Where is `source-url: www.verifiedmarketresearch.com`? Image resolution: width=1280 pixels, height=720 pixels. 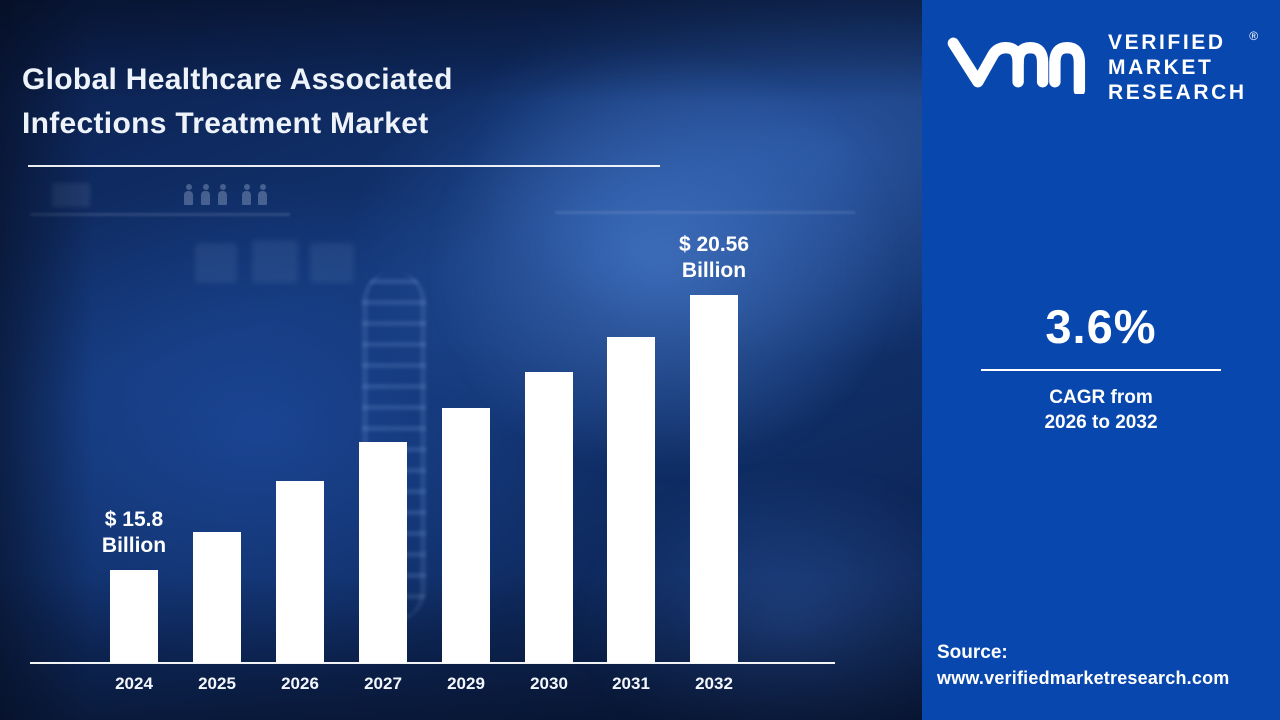
source-url: www.verifiedmarketresearch.com is located at coordinates (1083, 678).